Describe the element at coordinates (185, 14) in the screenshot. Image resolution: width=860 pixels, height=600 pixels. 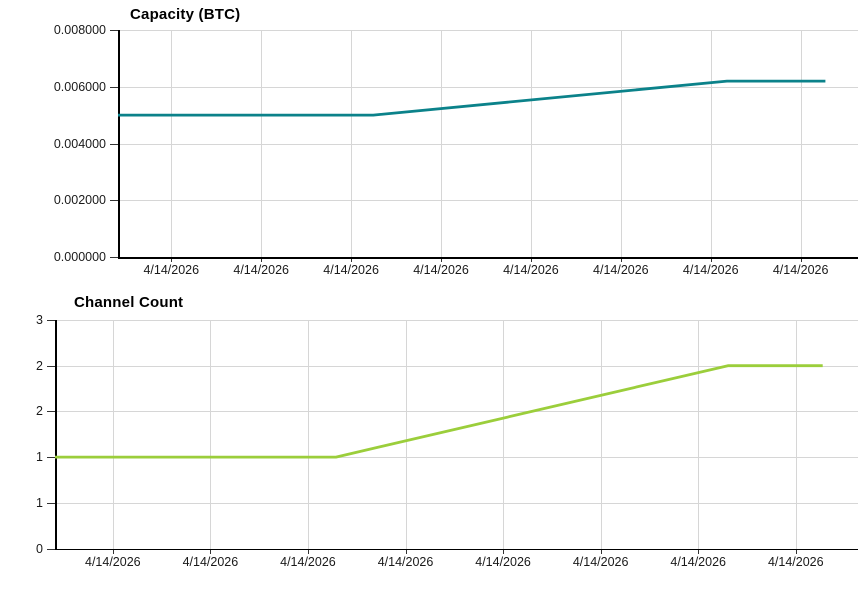
I see `capacity-chart-title: Capacity (BTC)` at that location.